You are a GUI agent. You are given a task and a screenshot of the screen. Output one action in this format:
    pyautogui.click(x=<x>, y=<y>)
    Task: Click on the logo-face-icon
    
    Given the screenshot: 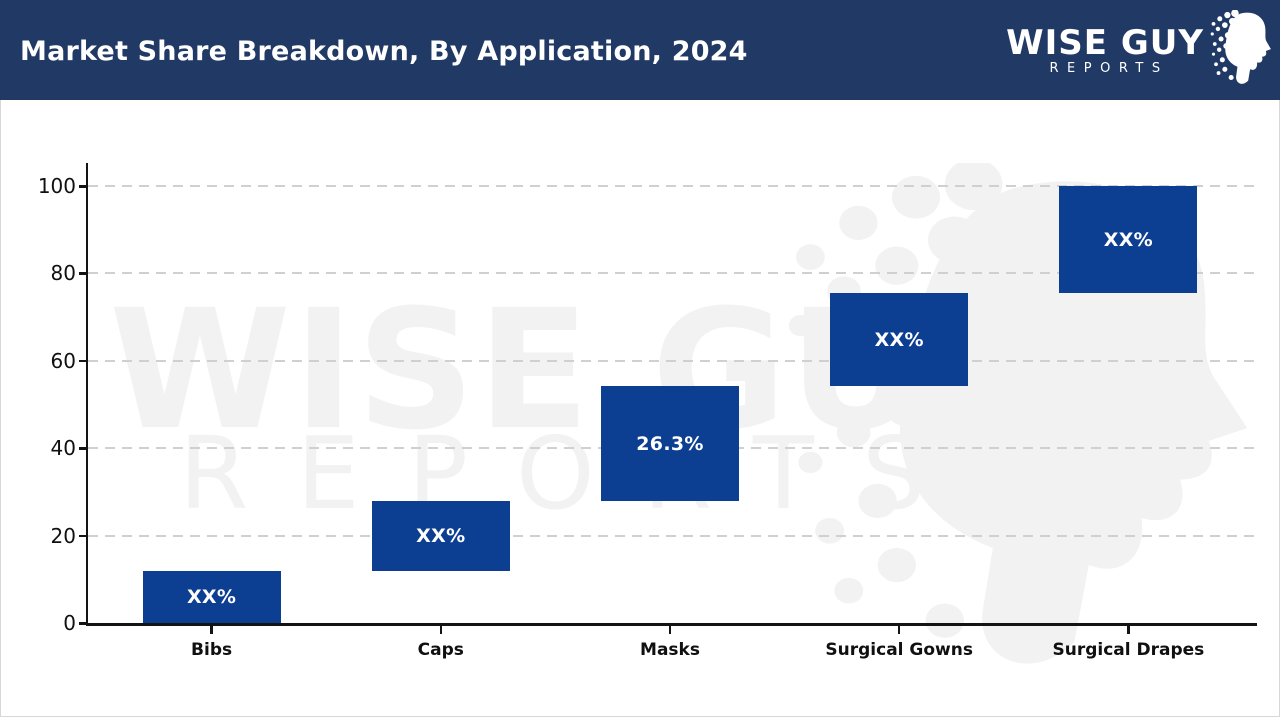 What is the action you would take?
    pyautogui.click(x=1240, y=47)
    